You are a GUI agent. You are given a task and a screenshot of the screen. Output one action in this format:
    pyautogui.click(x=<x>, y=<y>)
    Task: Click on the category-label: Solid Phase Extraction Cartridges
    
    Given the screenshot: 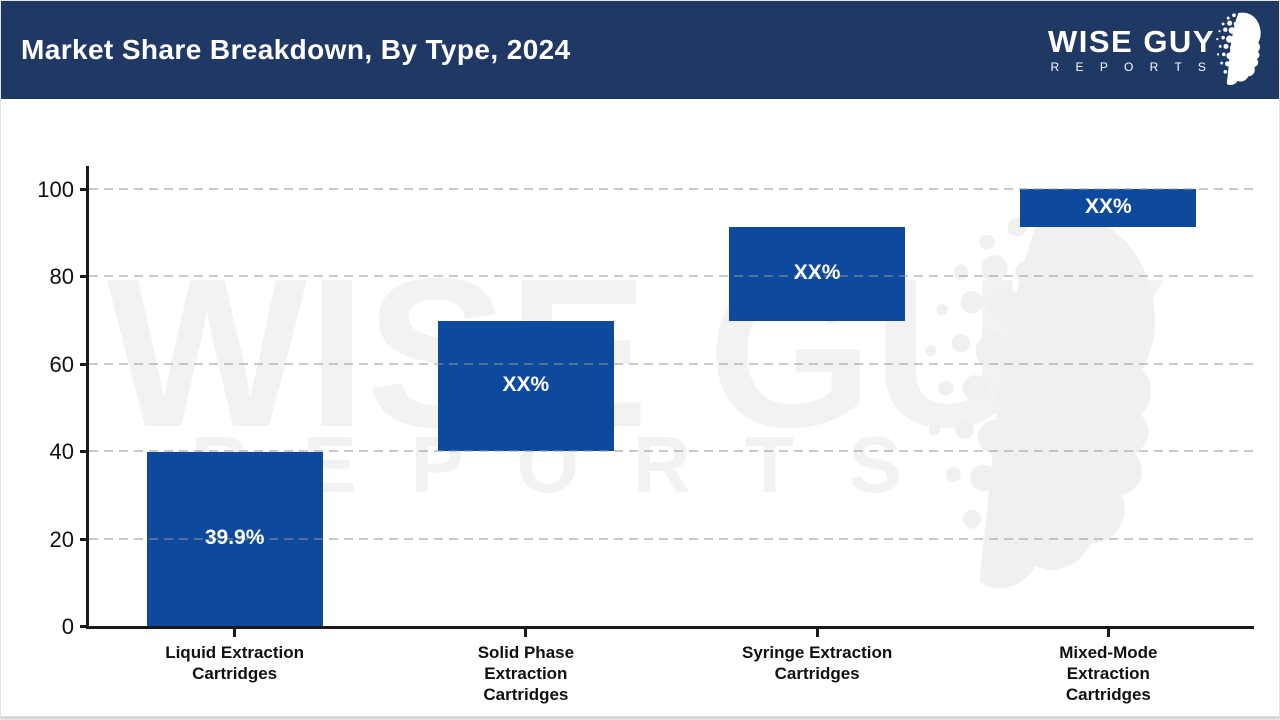 What is the action you would take?
    pyautogui.click(x=526, y=673)
    